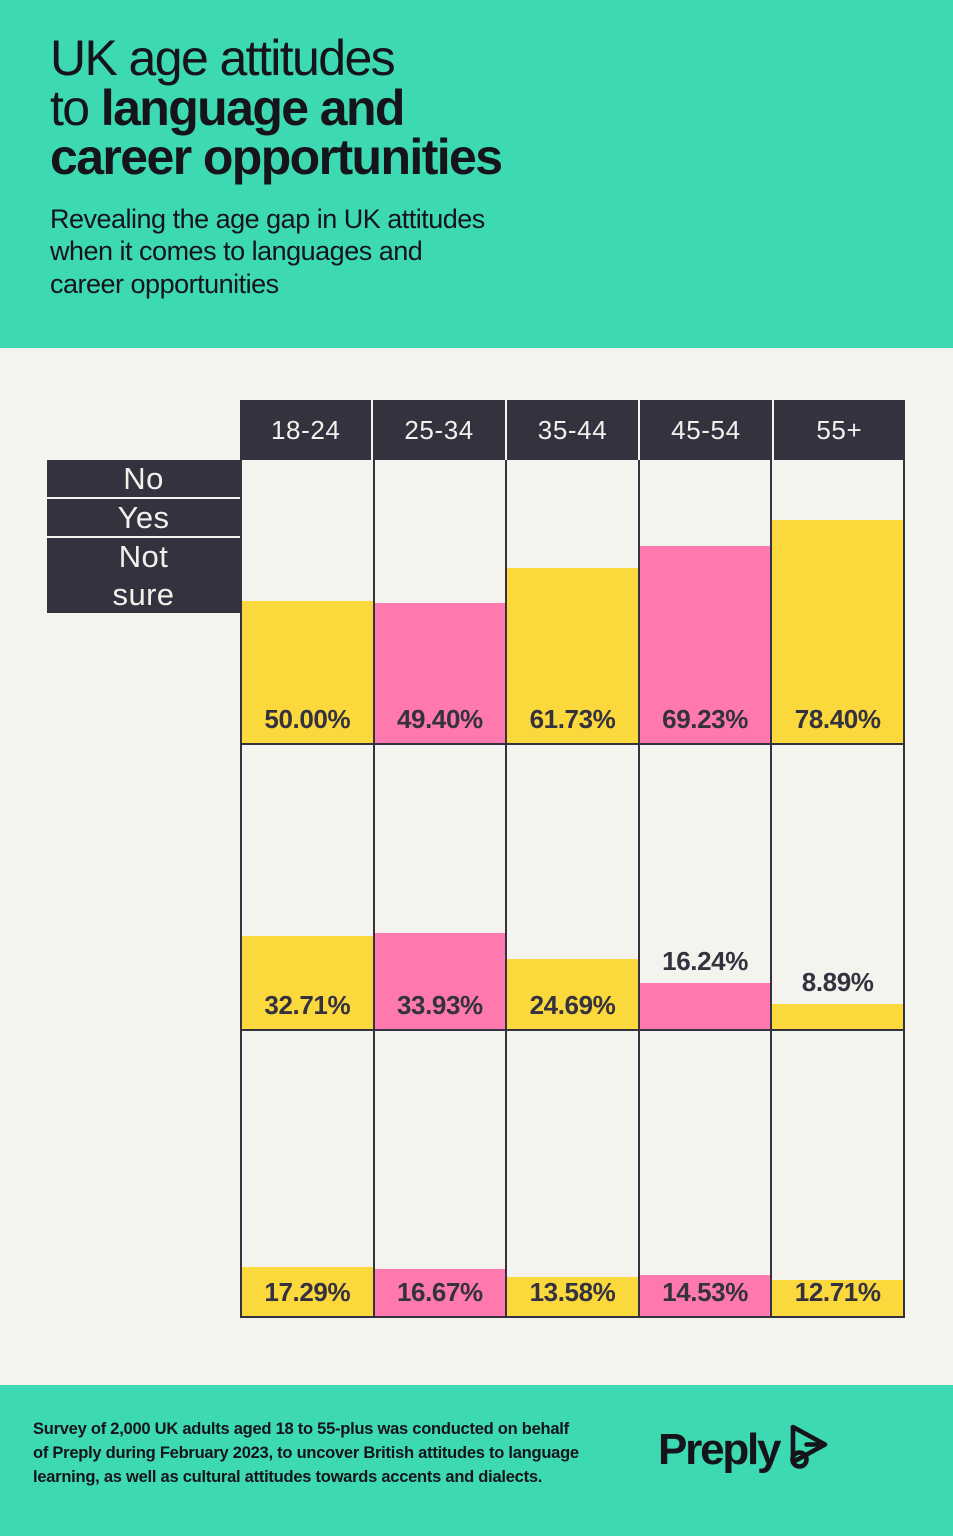 This screenshot has width=953, height=1536. What do you see at coordinates (839, 430) in the screenshot?
I see `column-header-55plus: 55+` at bounding box center [839, 430].